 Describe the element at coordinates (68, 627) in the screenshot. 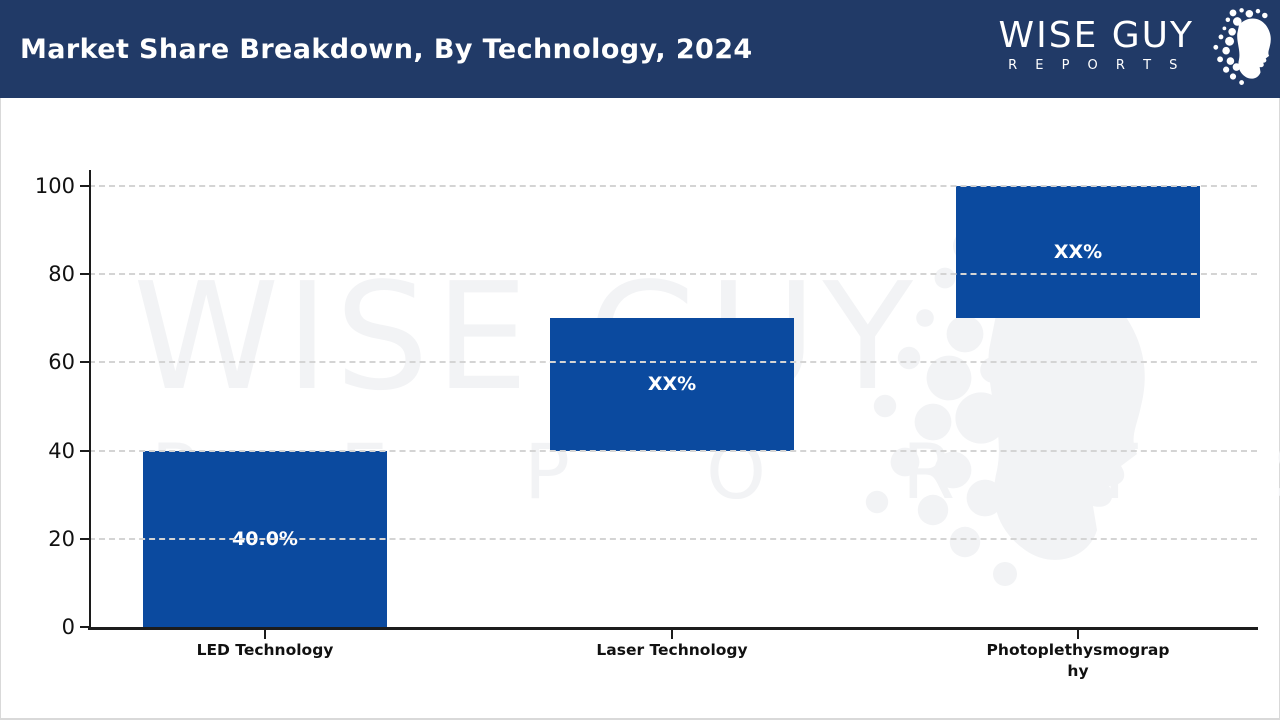

I see `y-tick-label-0: 0` at that location.